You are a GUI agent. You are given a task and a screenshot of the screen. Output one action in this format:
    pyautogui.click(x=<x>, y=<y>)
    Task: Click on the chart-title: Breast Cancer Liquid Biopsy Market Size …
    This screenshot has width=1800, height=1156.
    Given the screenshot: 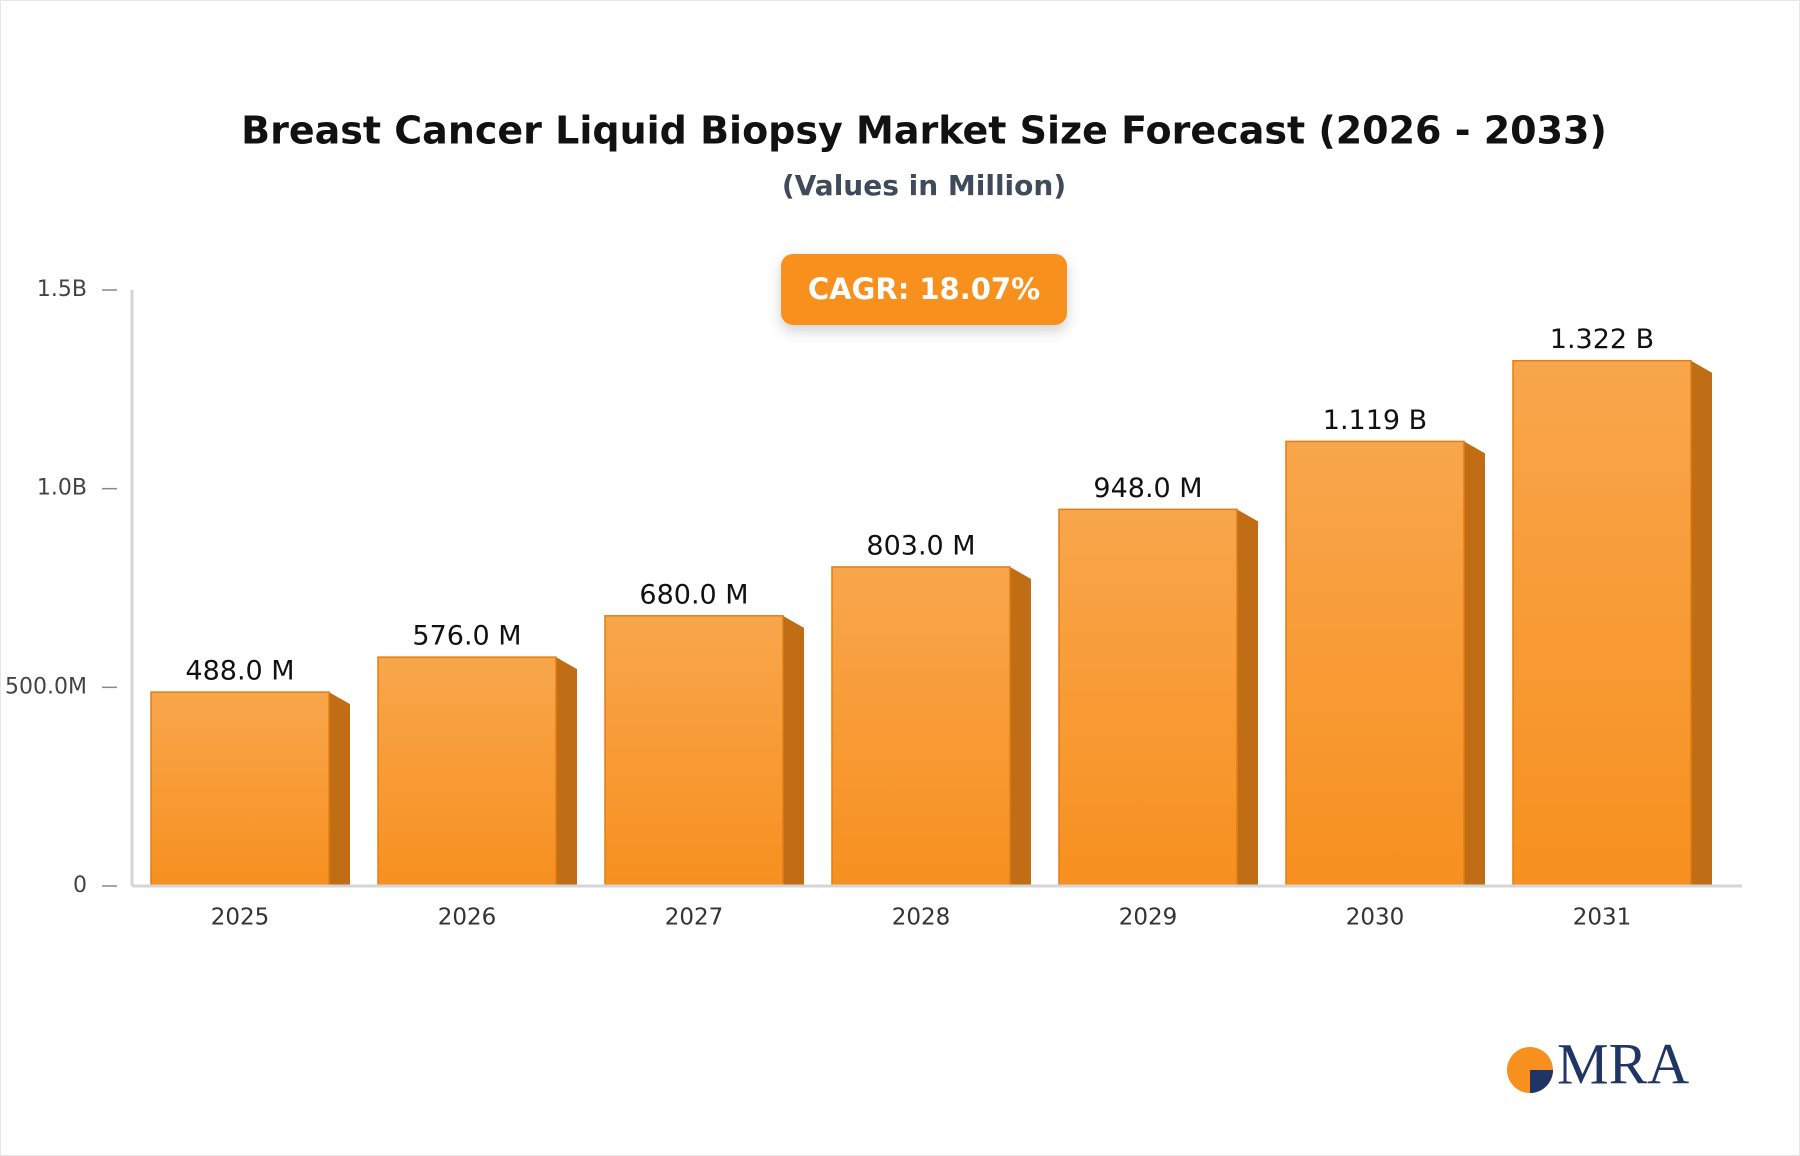 What is the action you would take?
    pyautogui.click(x=924, y=131)
    